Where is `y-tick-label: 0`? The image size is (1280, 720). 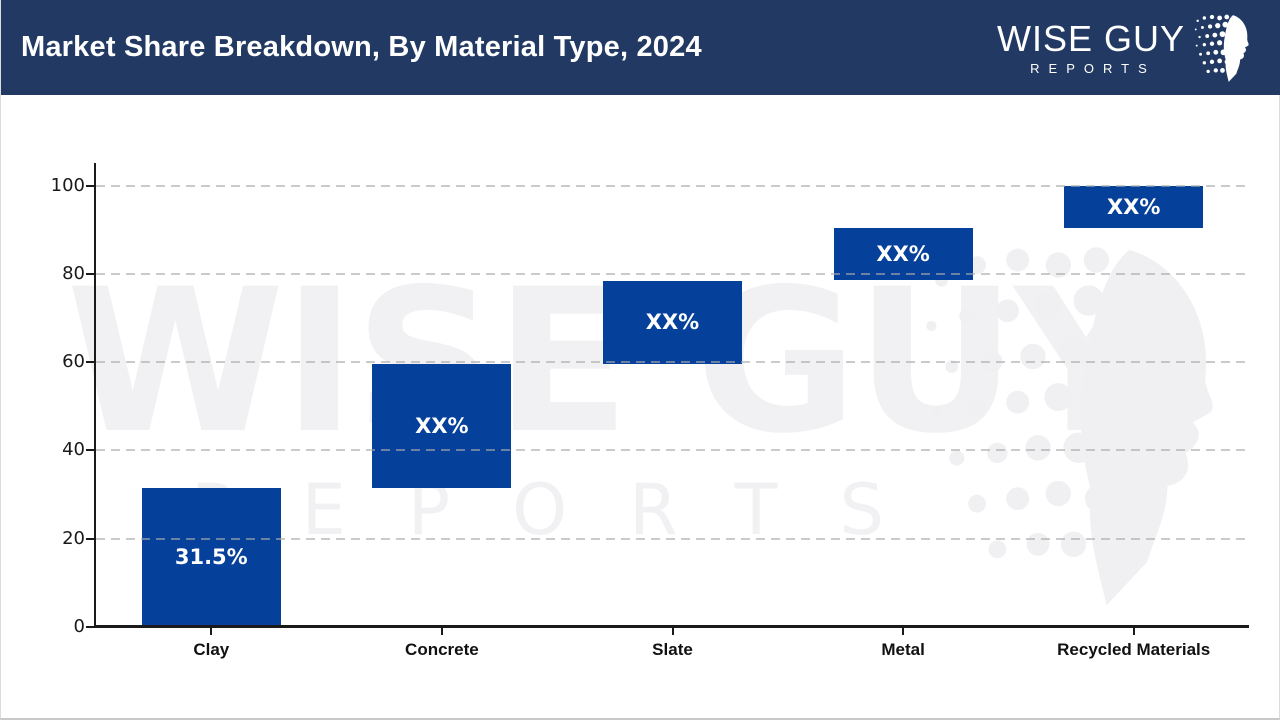 y-tick-label: 0 is located at coordinates (79, 626).